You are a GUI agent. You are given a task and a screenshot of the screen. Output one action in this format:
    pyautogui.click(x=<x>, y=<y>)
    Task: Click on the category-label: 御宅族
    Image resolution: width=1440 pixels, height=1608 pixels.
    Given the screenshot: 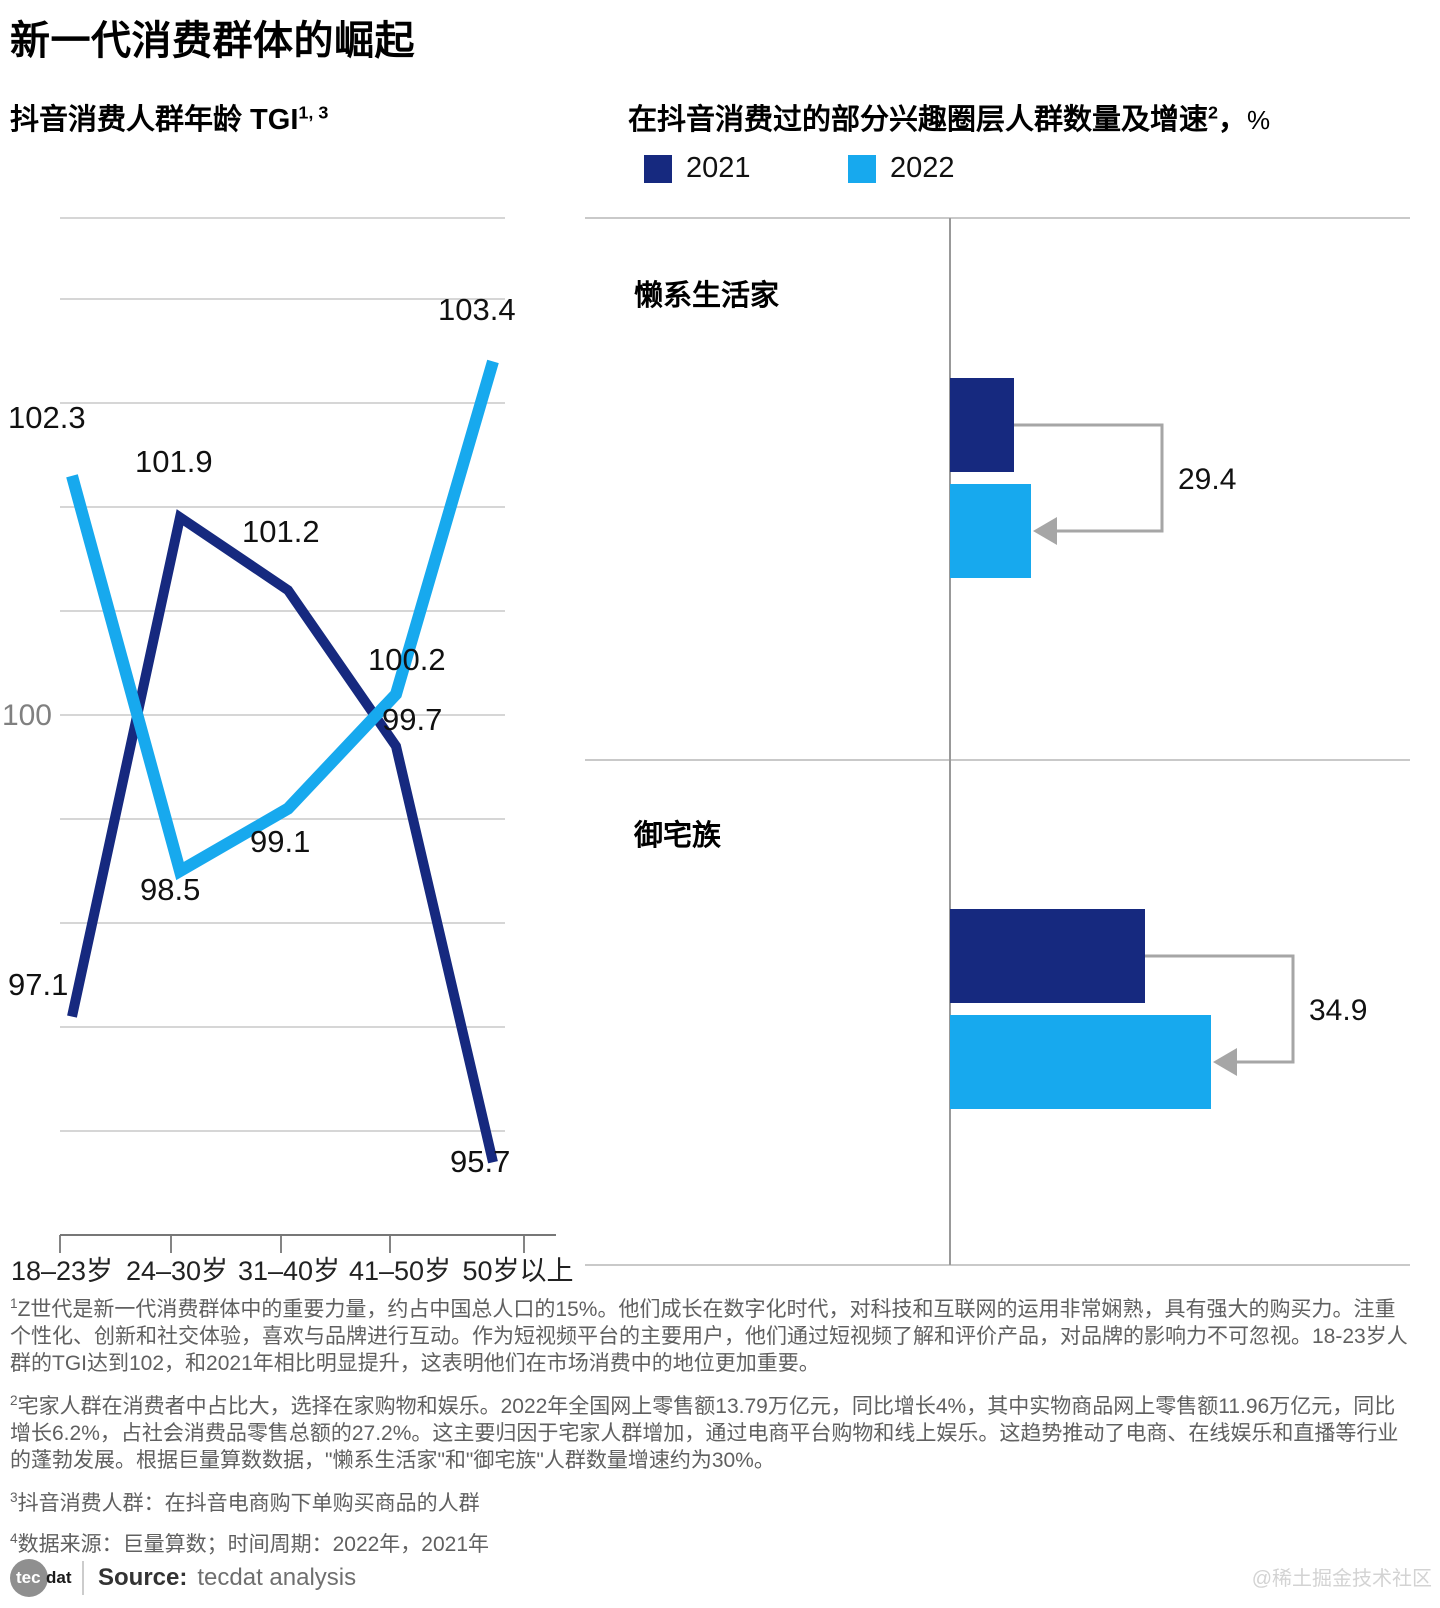 What is the action you would take?
    pyautogui.click(x=677, y=835)
    